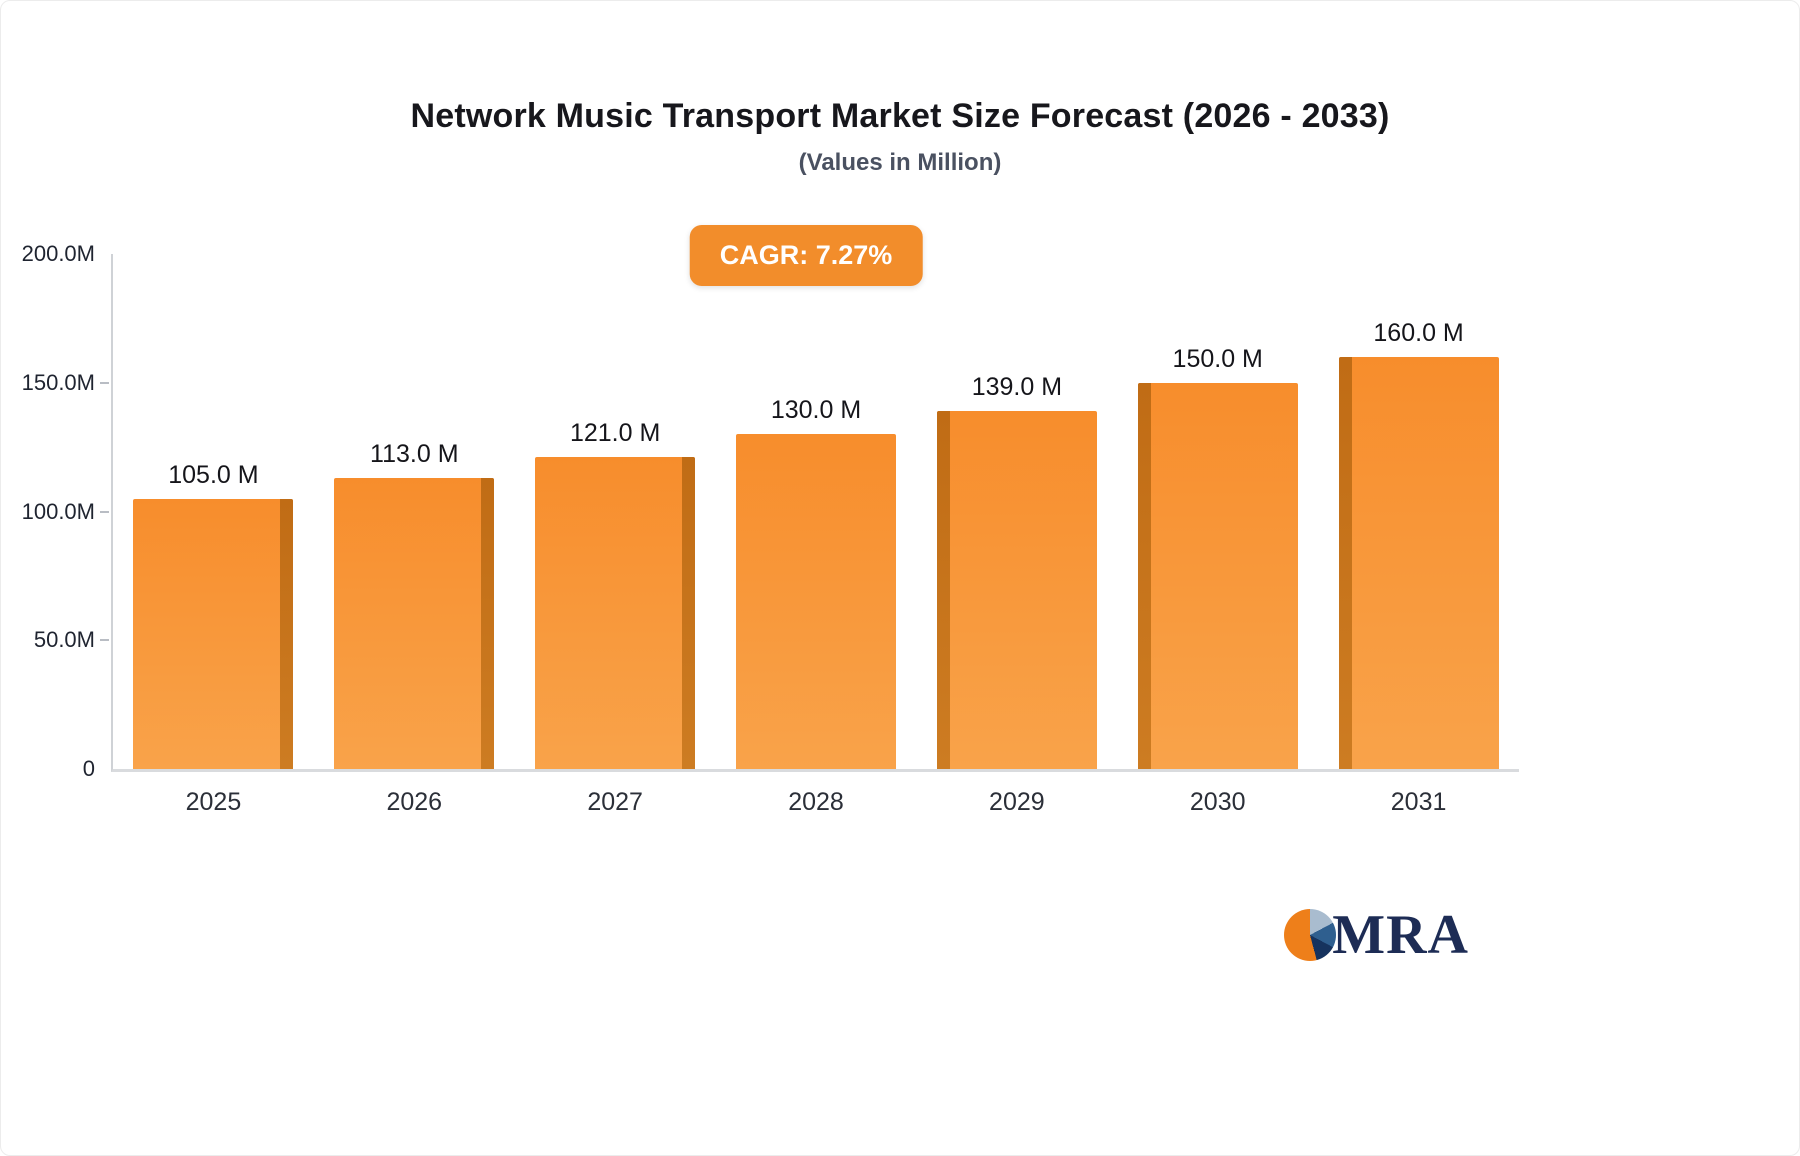 The height and width of the screenshot is (1156, 1800). What do you see at coordinates (1418, 333) in the screenshot?
I see `bar-value-label: 160.0 M` at bounding box center [1418, 333].